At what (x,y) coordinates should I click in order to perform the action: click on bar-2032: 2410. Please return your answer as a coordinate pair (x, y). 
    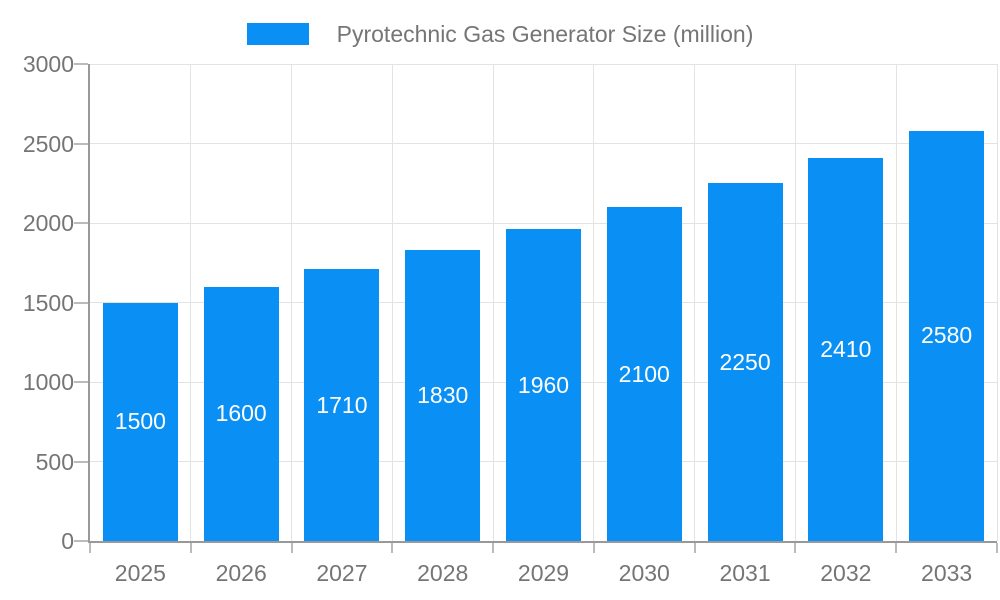
    Looking at the image, I should click on (846, 349).